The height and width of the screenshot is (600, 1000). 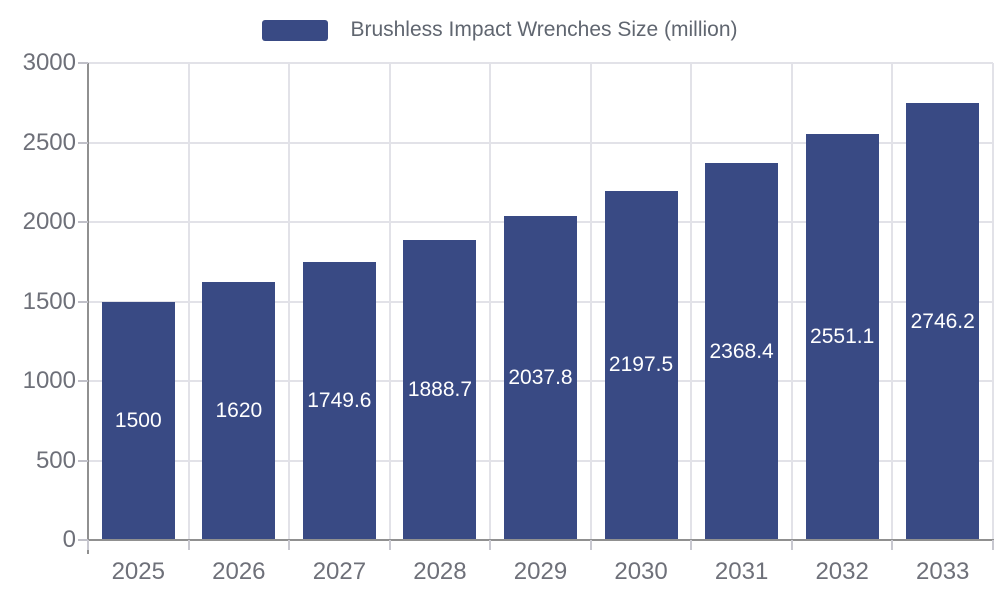 What do you see at coordinates (49, 301) in the screenshot?
I see `y-axis-label: 1500` at bounding box center [49, 301].